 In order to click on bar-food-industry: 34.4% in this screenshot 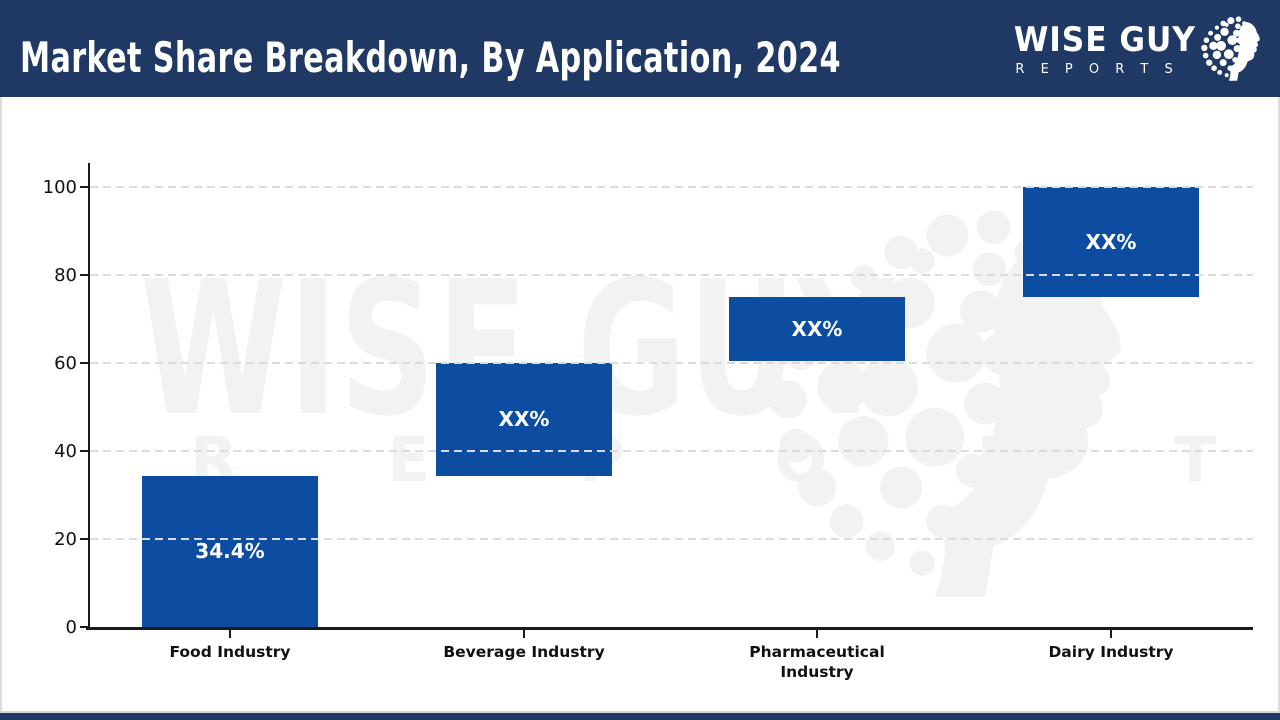, I will do `click(230, 551)`.